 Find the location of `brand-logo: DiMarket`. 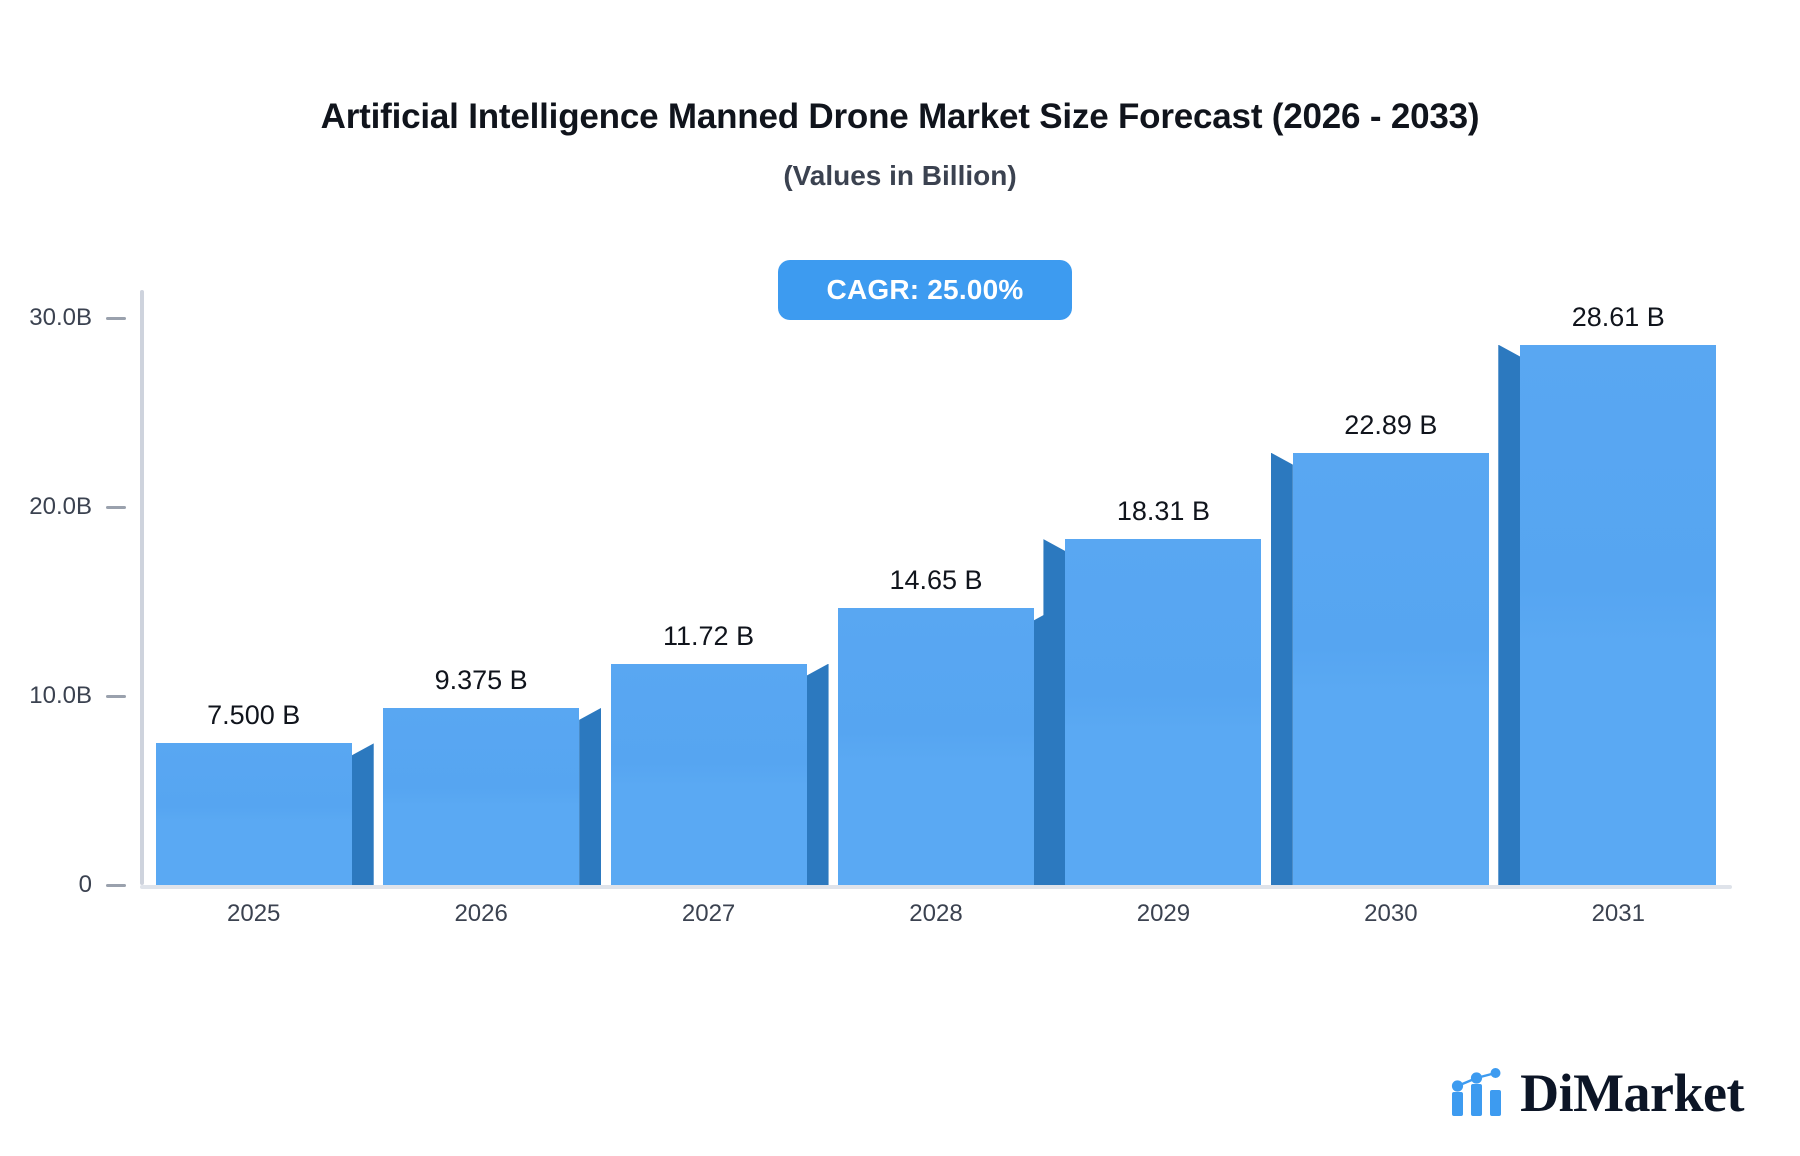

brand-logo: DiMarket is located at coordinates (1597, 1093).